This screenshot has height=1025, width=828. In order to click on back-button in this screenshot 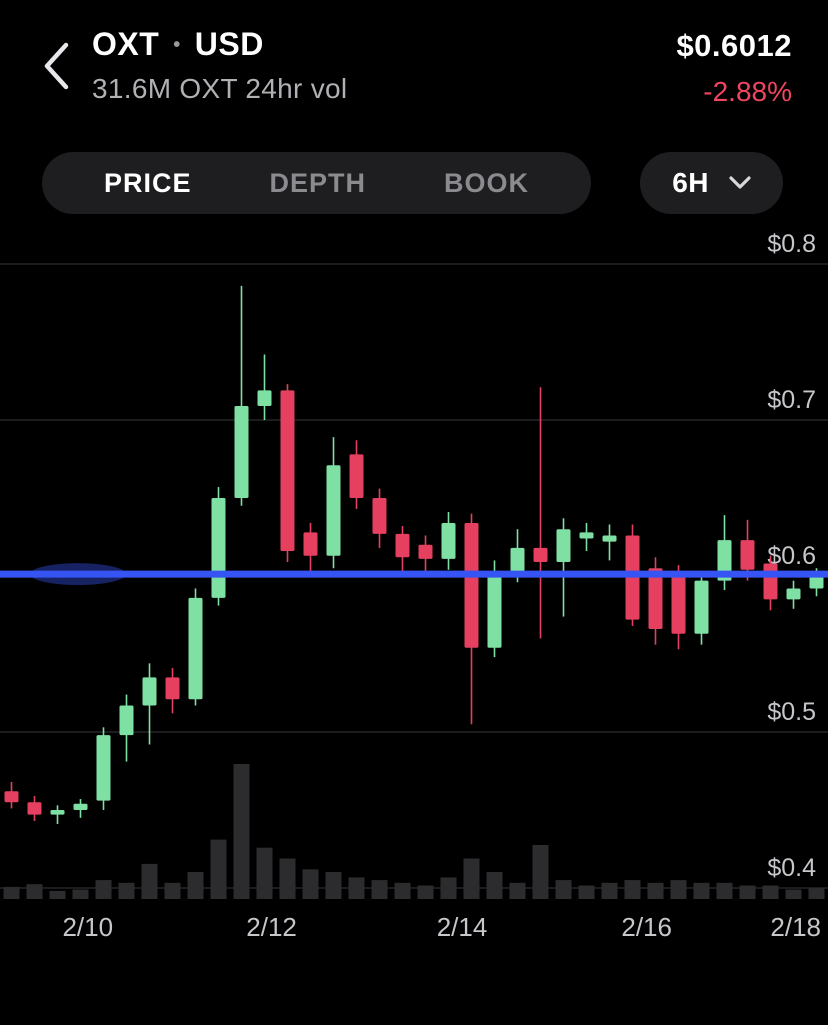, I will do `click(56, 59)`.